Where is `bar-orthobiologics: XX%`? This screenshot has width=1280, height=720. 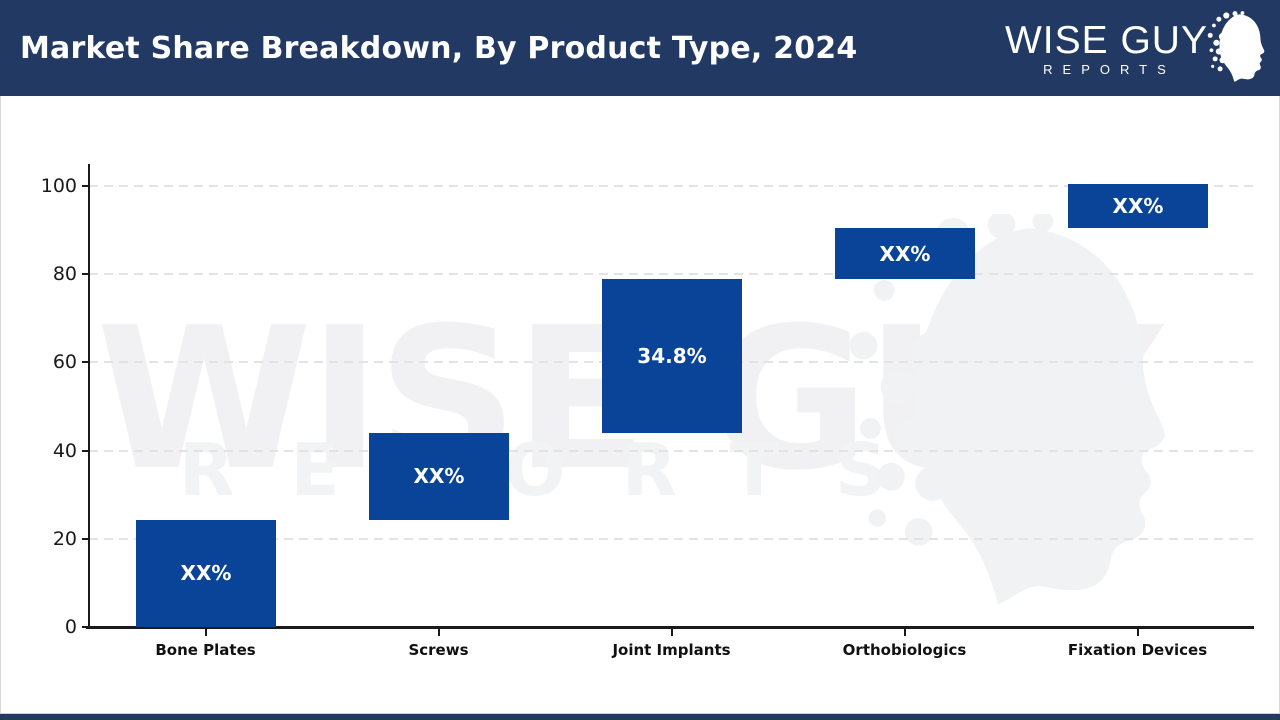
bar-orthobiologics: XX% is located at coordinates (905, 254).